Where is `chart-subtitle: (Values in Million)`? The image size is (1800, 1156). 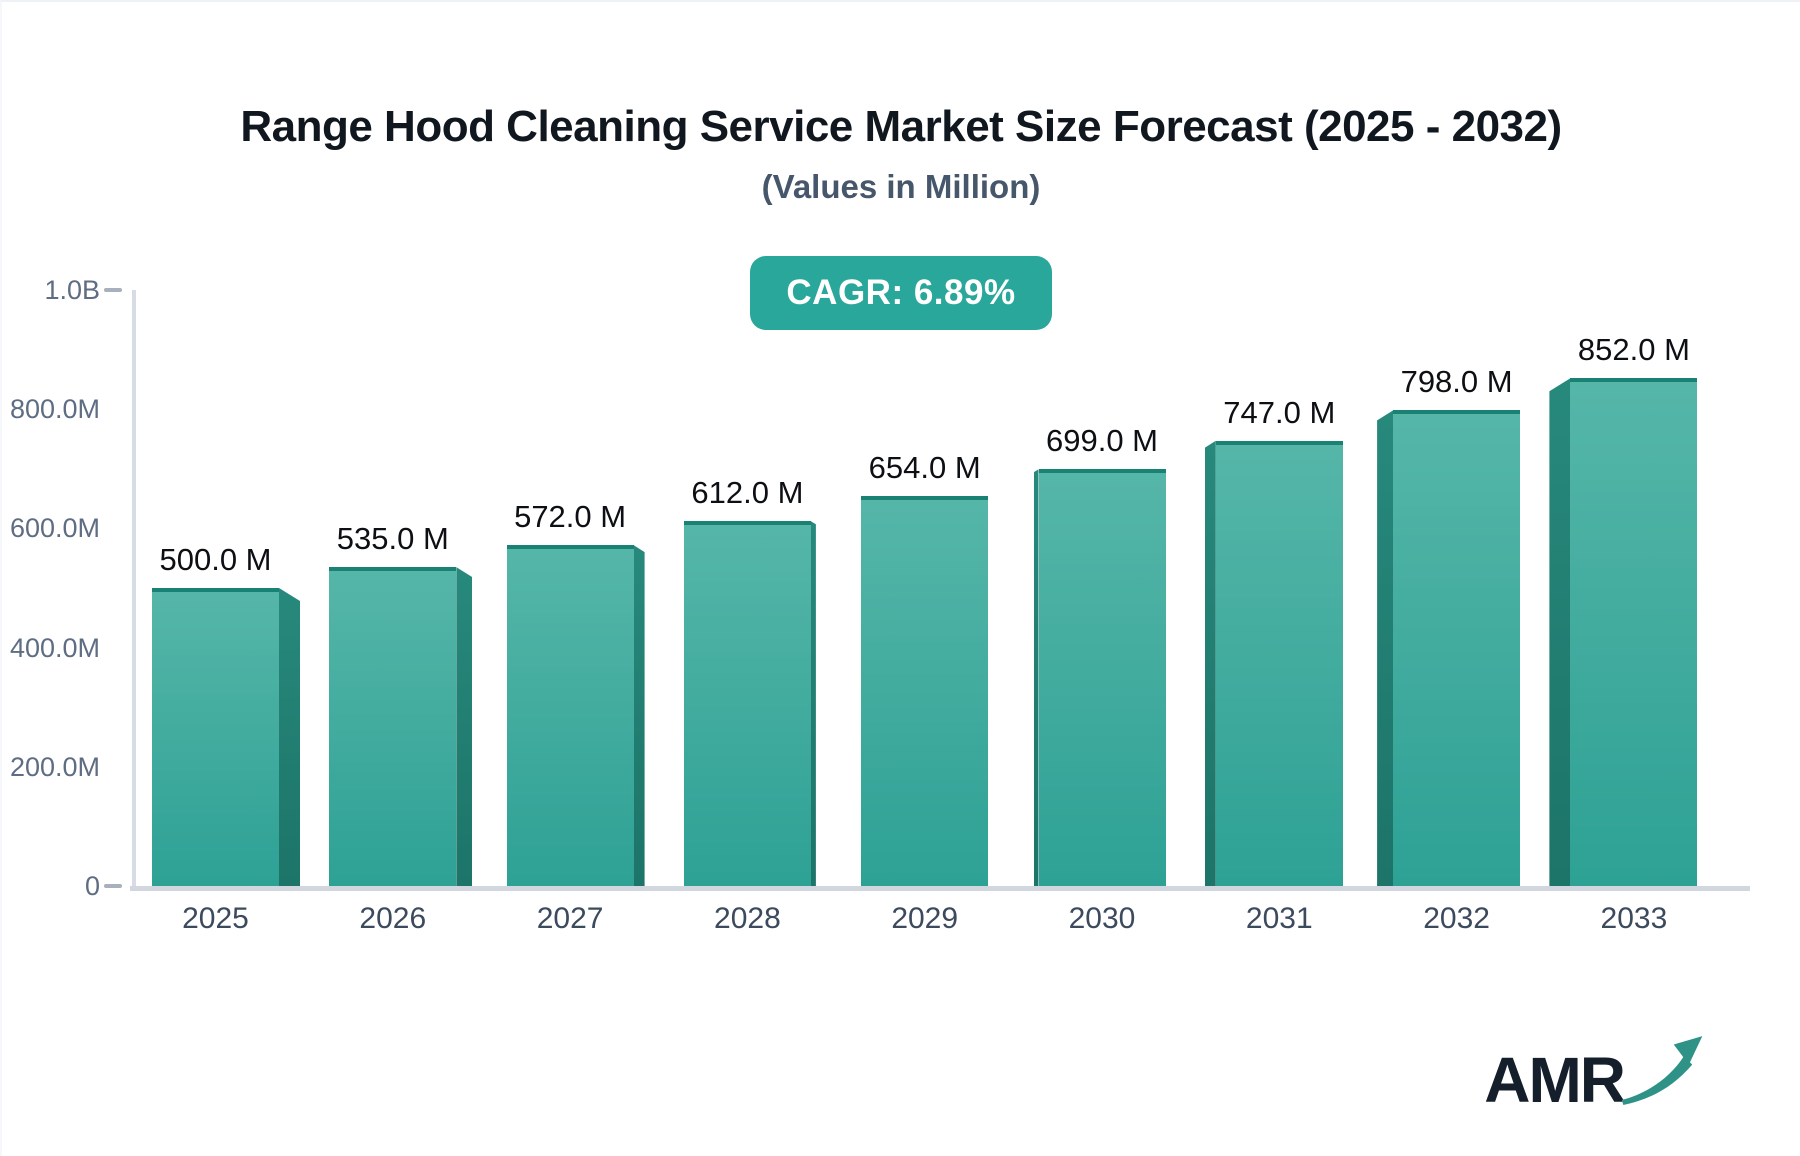 chart-subtitle: (Values in Million) is located at coordinates (901, 186).